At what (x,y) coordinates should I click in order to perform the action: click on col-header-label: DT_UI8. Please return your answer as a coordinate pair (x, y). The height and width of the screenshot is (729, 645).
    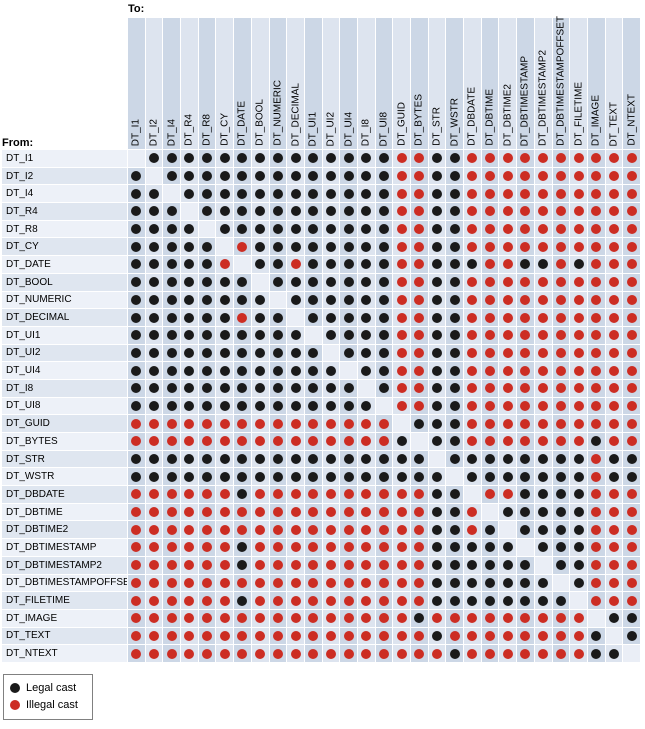
    Looking at the image, I should click on (384, 128).